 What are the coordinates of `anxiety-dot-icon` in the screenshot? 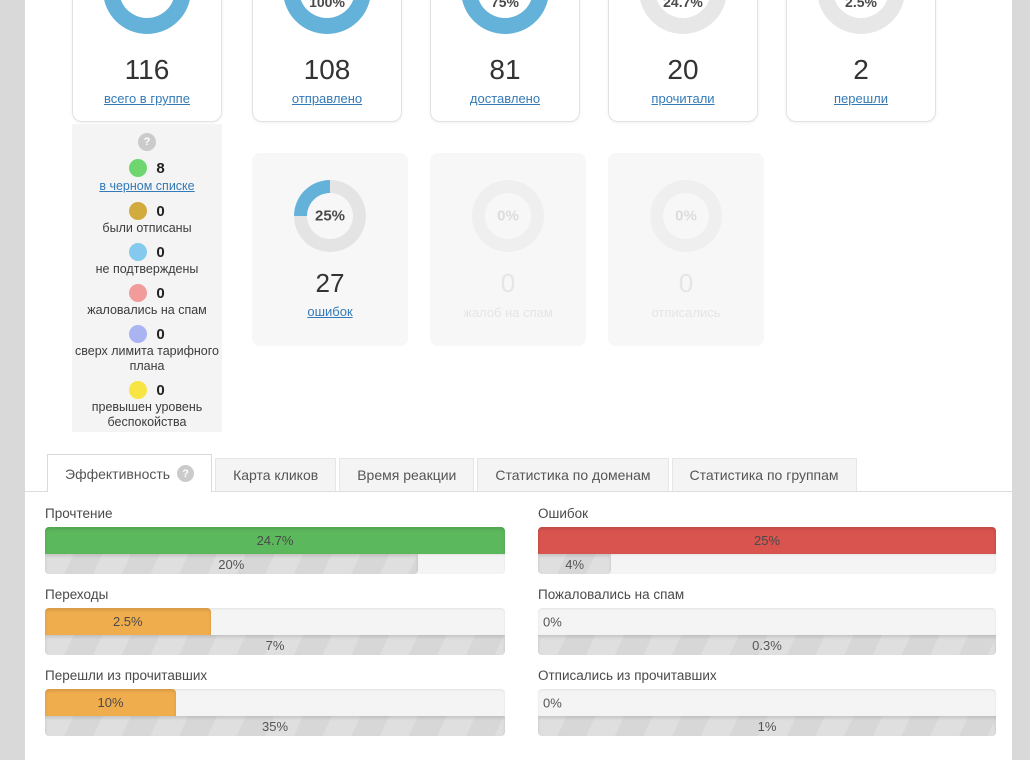 It's located at (138, 390).